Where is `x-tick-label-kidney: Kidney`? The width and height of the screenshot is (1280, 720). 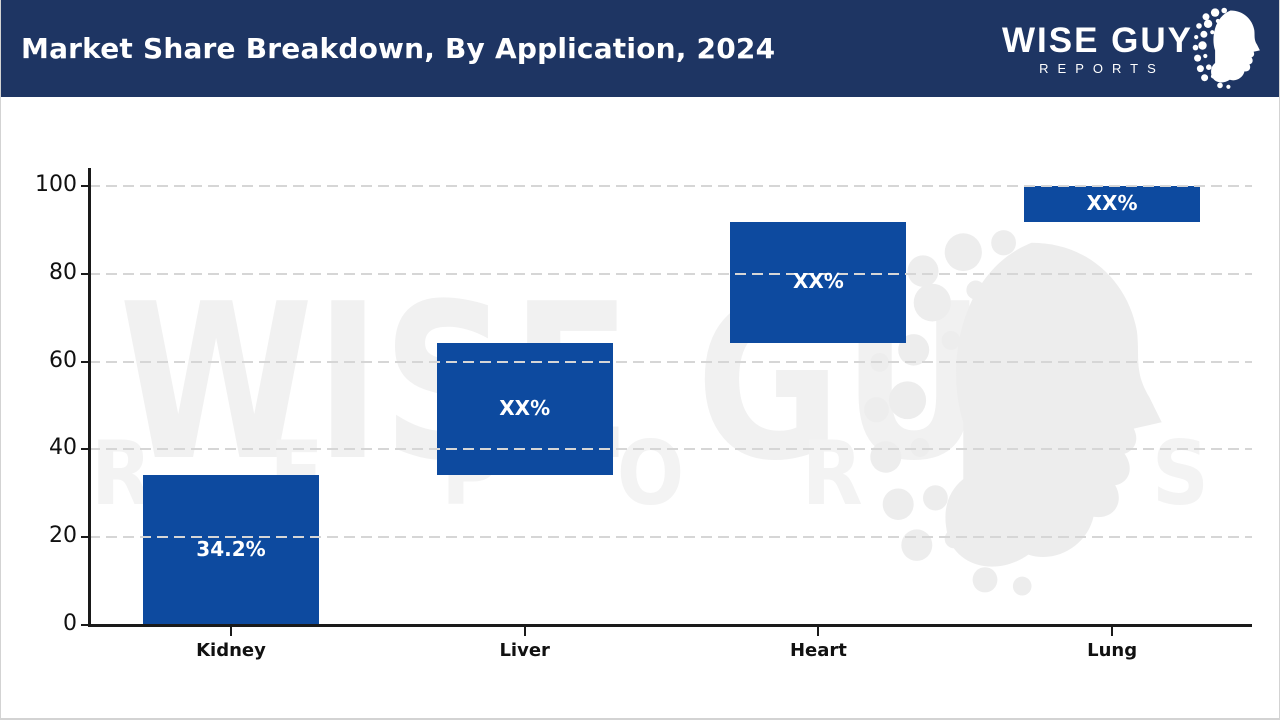
x-tick-label-kidney: Kidney is located at coordinates (231, 650).